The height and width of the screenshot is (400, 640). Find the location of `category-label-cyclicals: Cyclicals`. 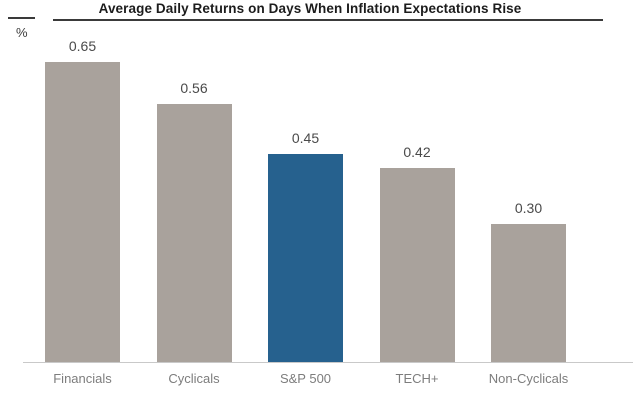

category-label-cyclicals: Cyclicals is located at coordinates (194, 378).